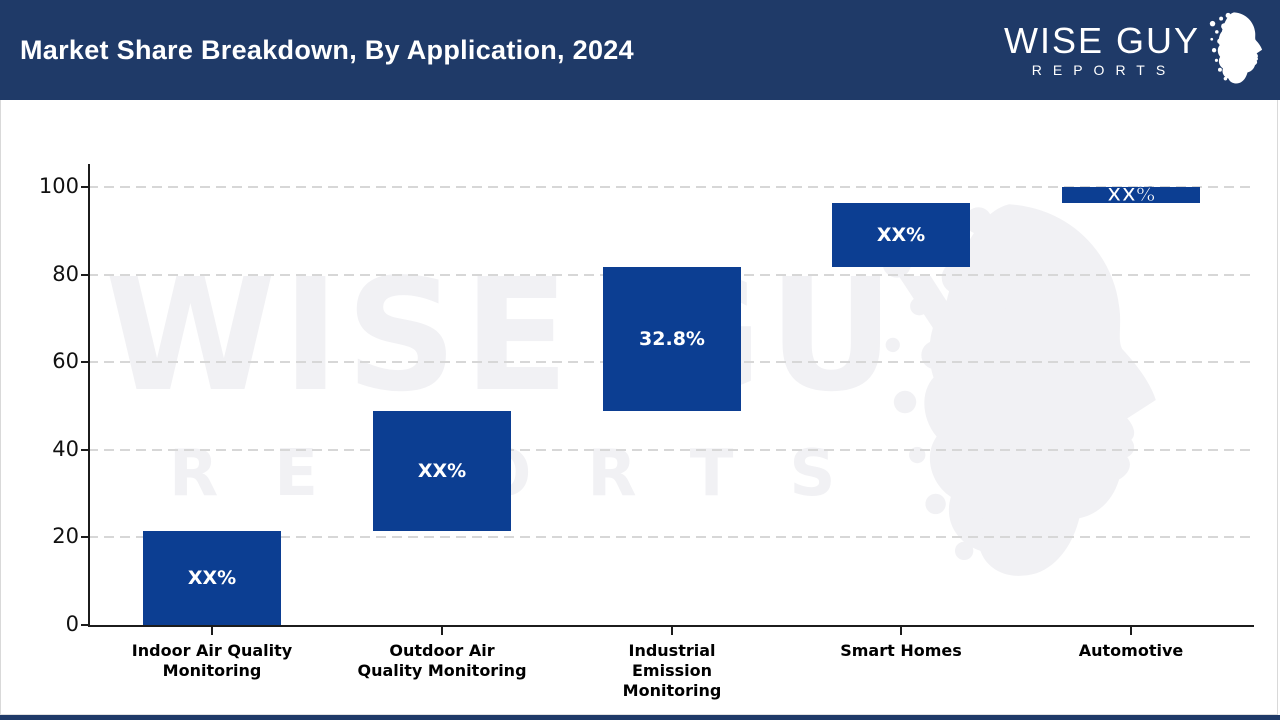 This screenshot has width=1280, height=720. What do you see at coordinates (1236, 48) in the screenshot?
I see `logo-head-icon` at bounding box center [1236, 48].